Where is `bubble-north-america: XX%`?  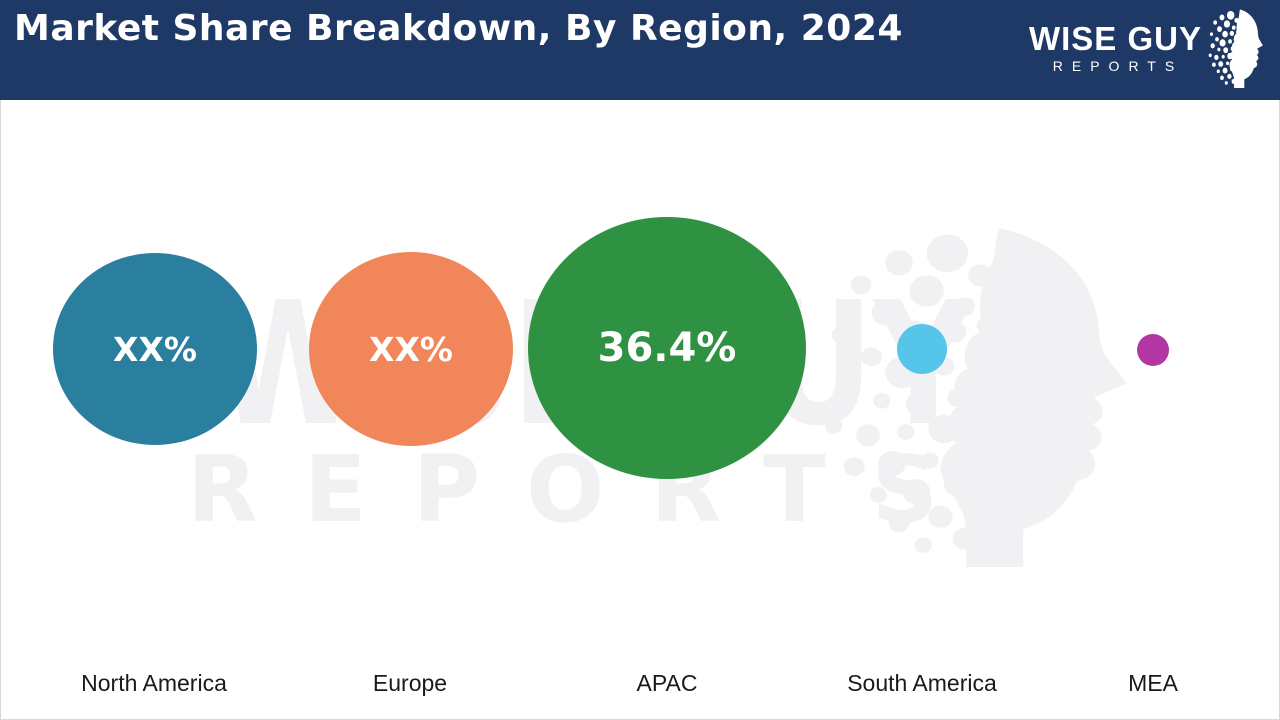 bubble-north-america: XX% is located at coordinates (155, 349).